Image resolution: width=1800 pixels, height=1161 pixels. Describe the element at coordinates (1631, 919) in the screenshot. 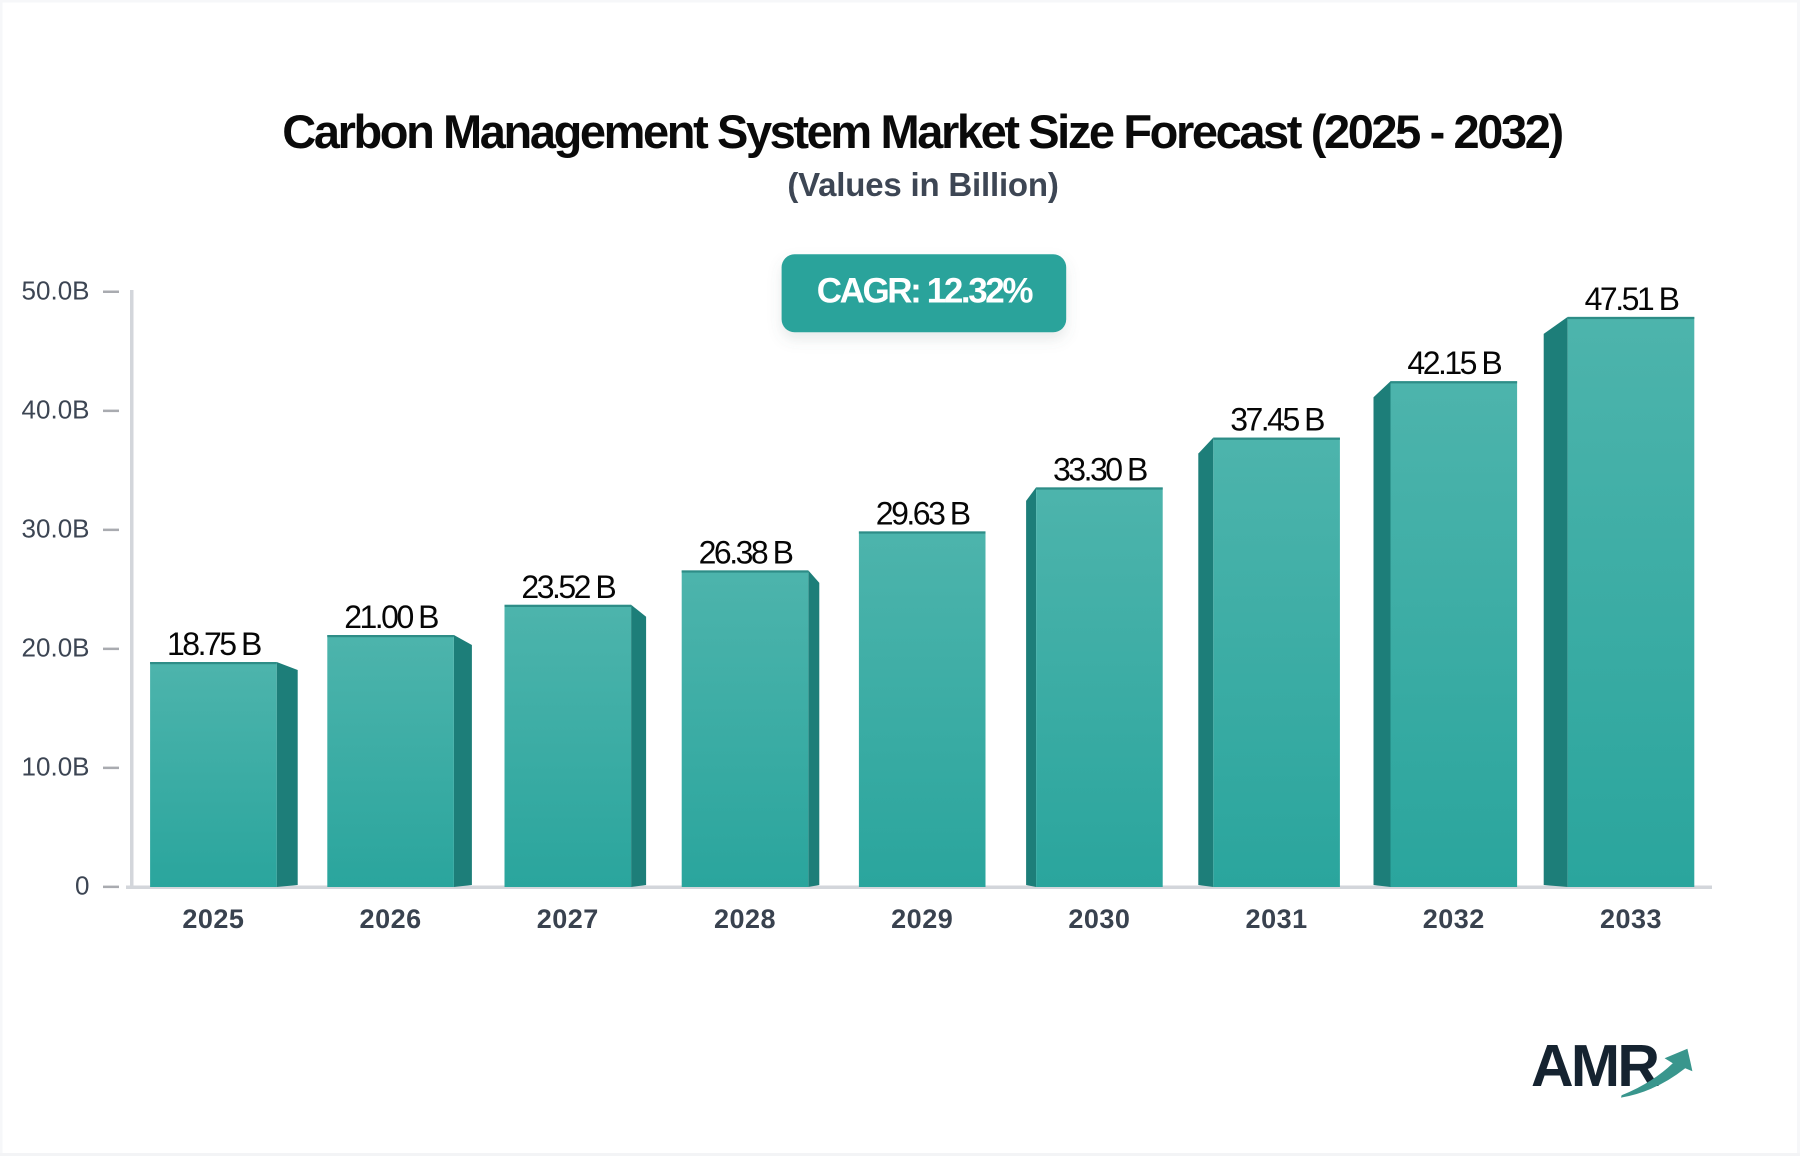

I see `svg-text: 2033` at that location.